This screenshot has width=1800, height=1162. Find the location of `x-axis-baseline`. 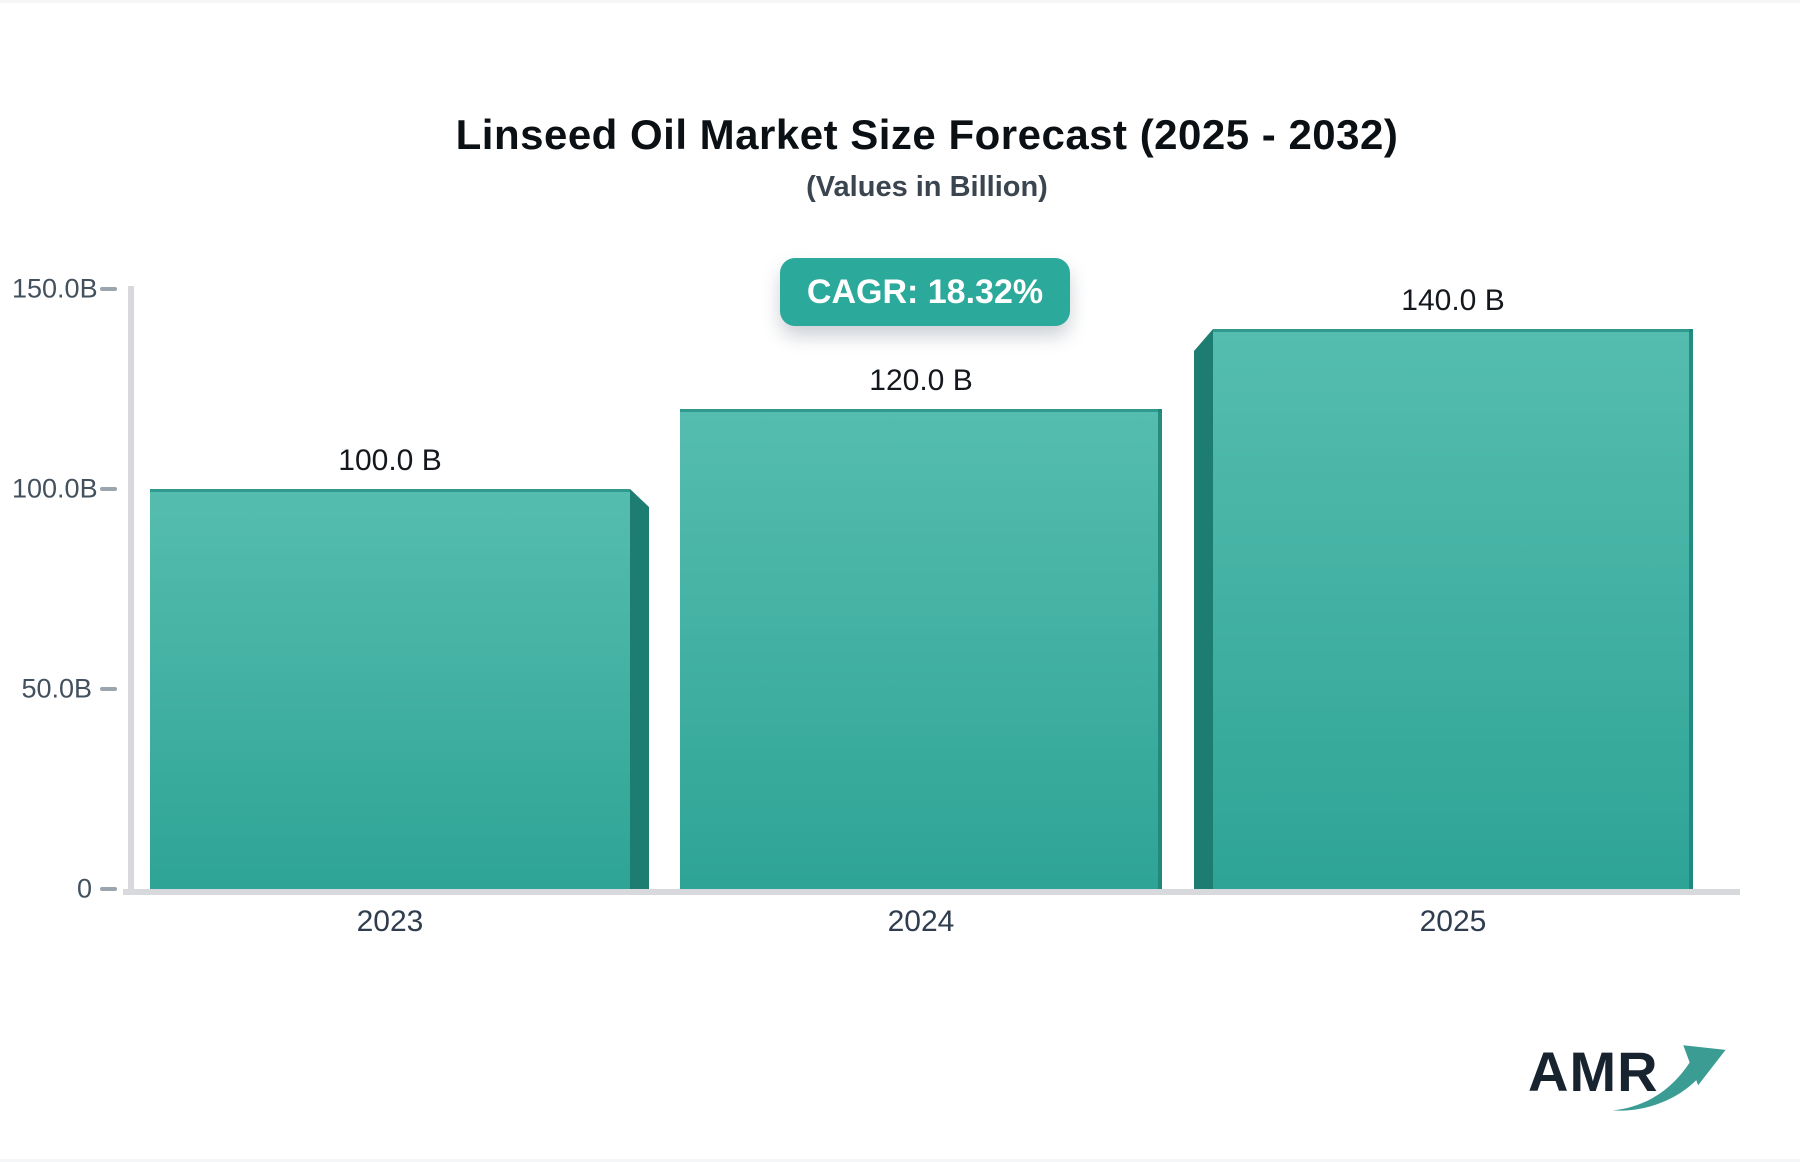

x-axis-baseline is located at coordinates (931, 892).